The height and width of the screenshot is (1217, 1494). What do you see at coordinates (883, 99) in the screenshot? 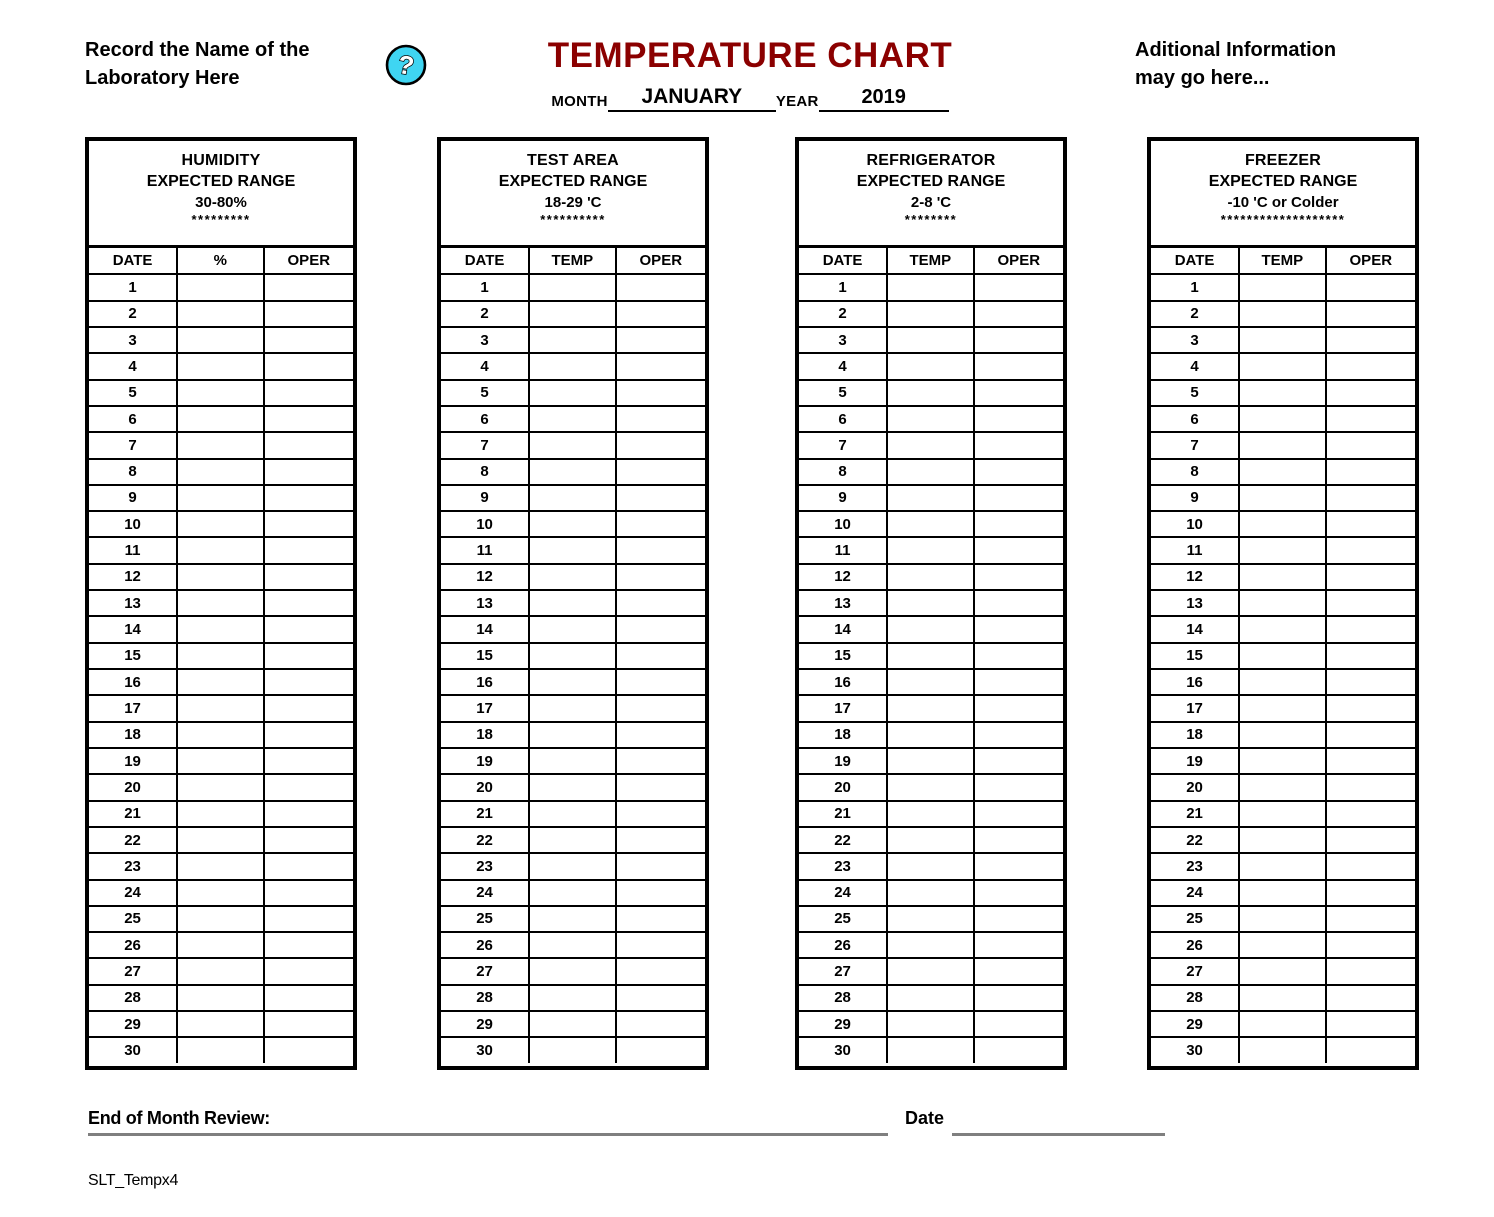
I see `year-value-field: 2019` at bounding box center [883, 99].